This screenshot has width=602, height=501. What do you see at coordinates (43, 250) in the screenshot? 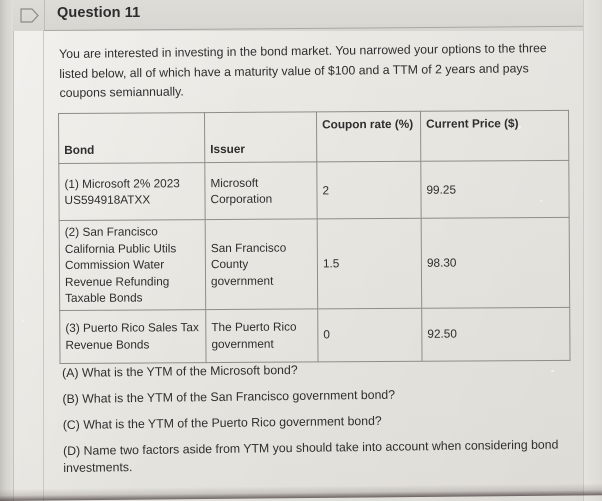
I see `page-gutter-line` at bounding box center [43, 250].